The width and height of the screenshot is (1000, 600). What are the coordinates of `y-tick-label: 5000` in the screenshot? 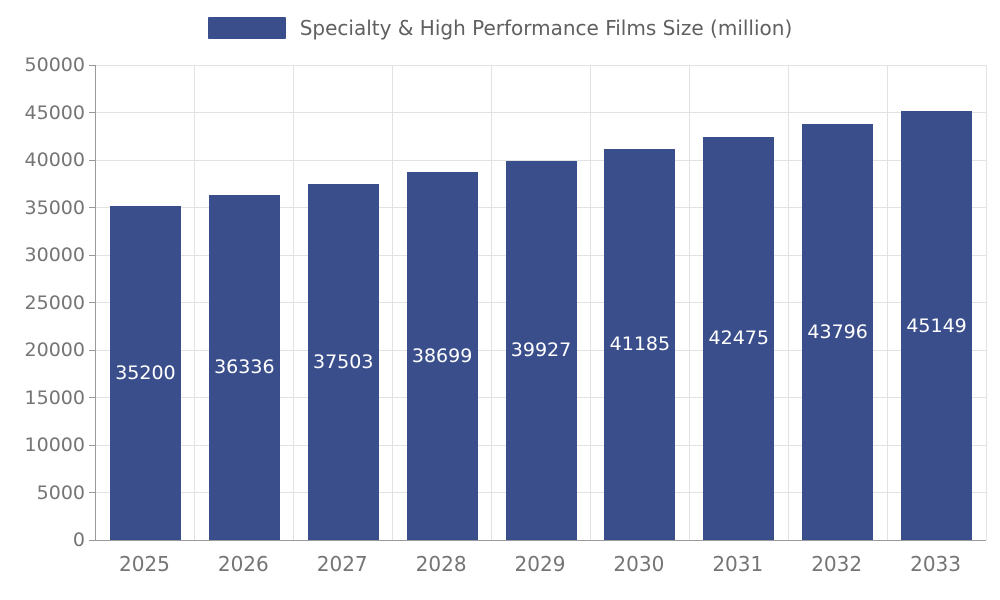 It's located at (60, 492).